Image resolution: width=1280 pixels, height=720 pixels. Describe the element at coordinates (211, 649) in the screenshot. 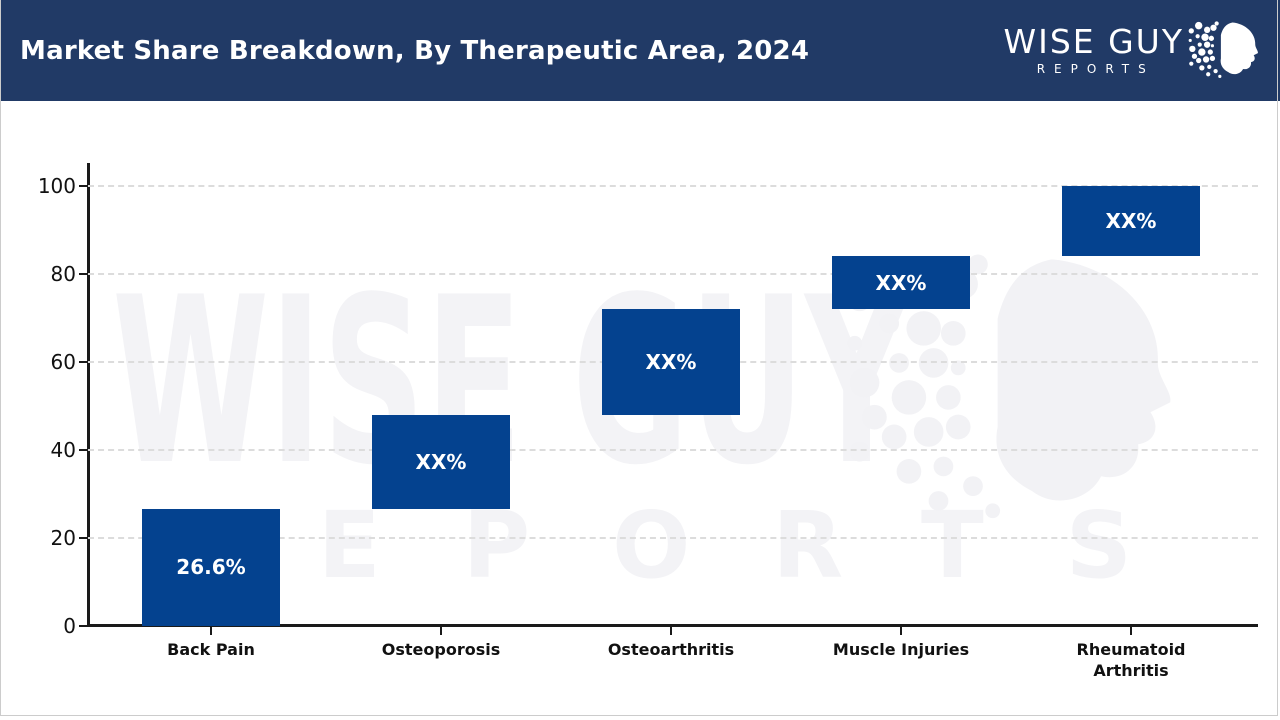

I see `x-axis-label-back-pain: Back Pain` at that location.